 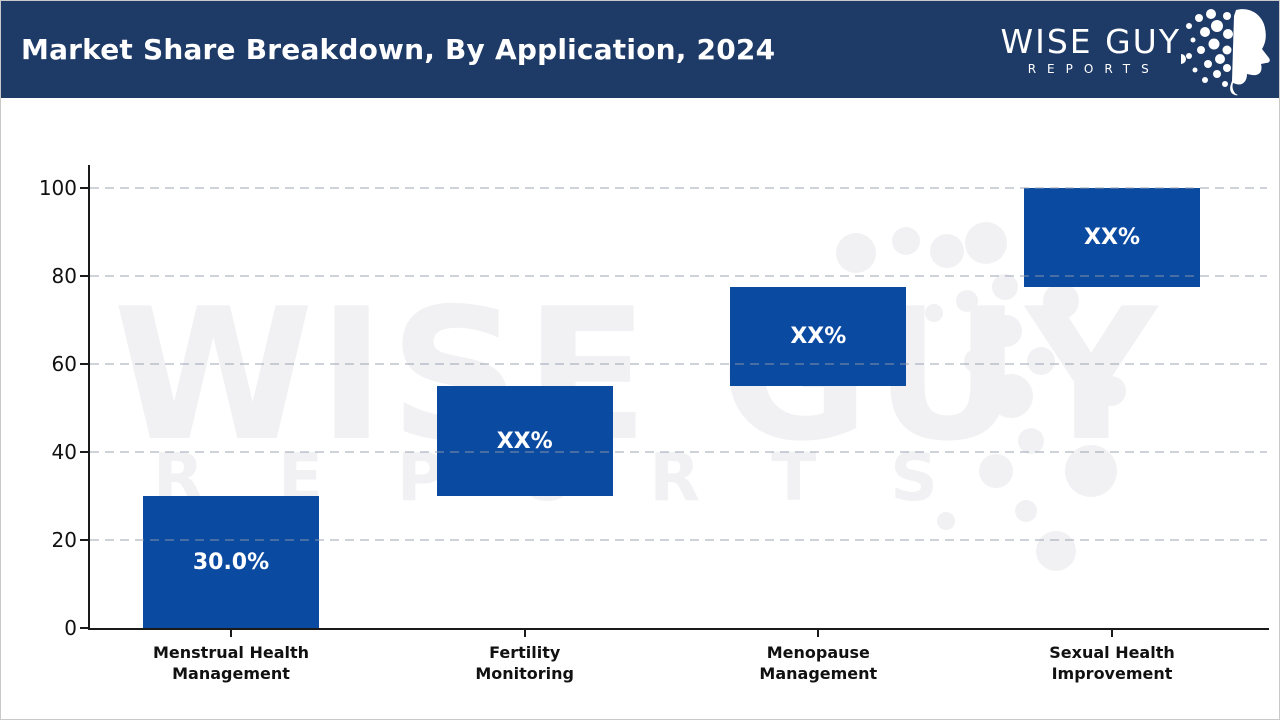 I want to click on bar-value-label: 30.0%, so click(x=231, y=562).